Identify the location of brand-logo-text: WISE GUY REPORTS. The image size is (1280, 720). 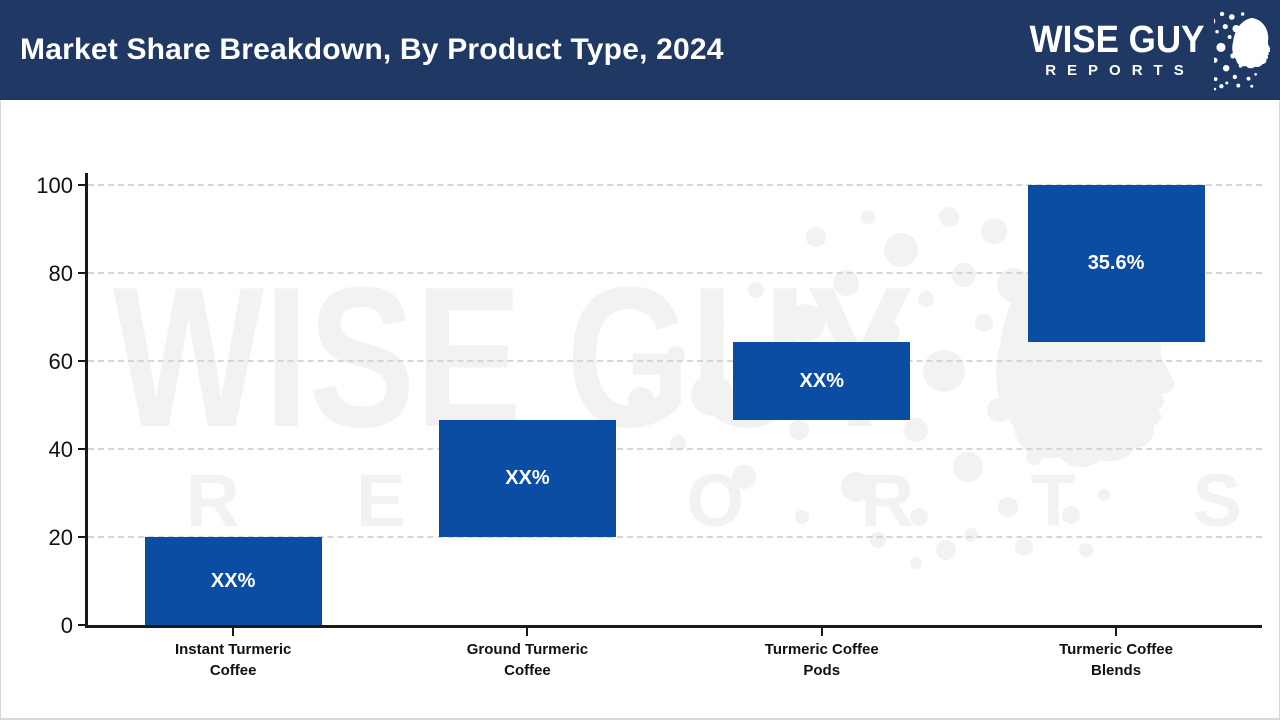
(1117, 50).